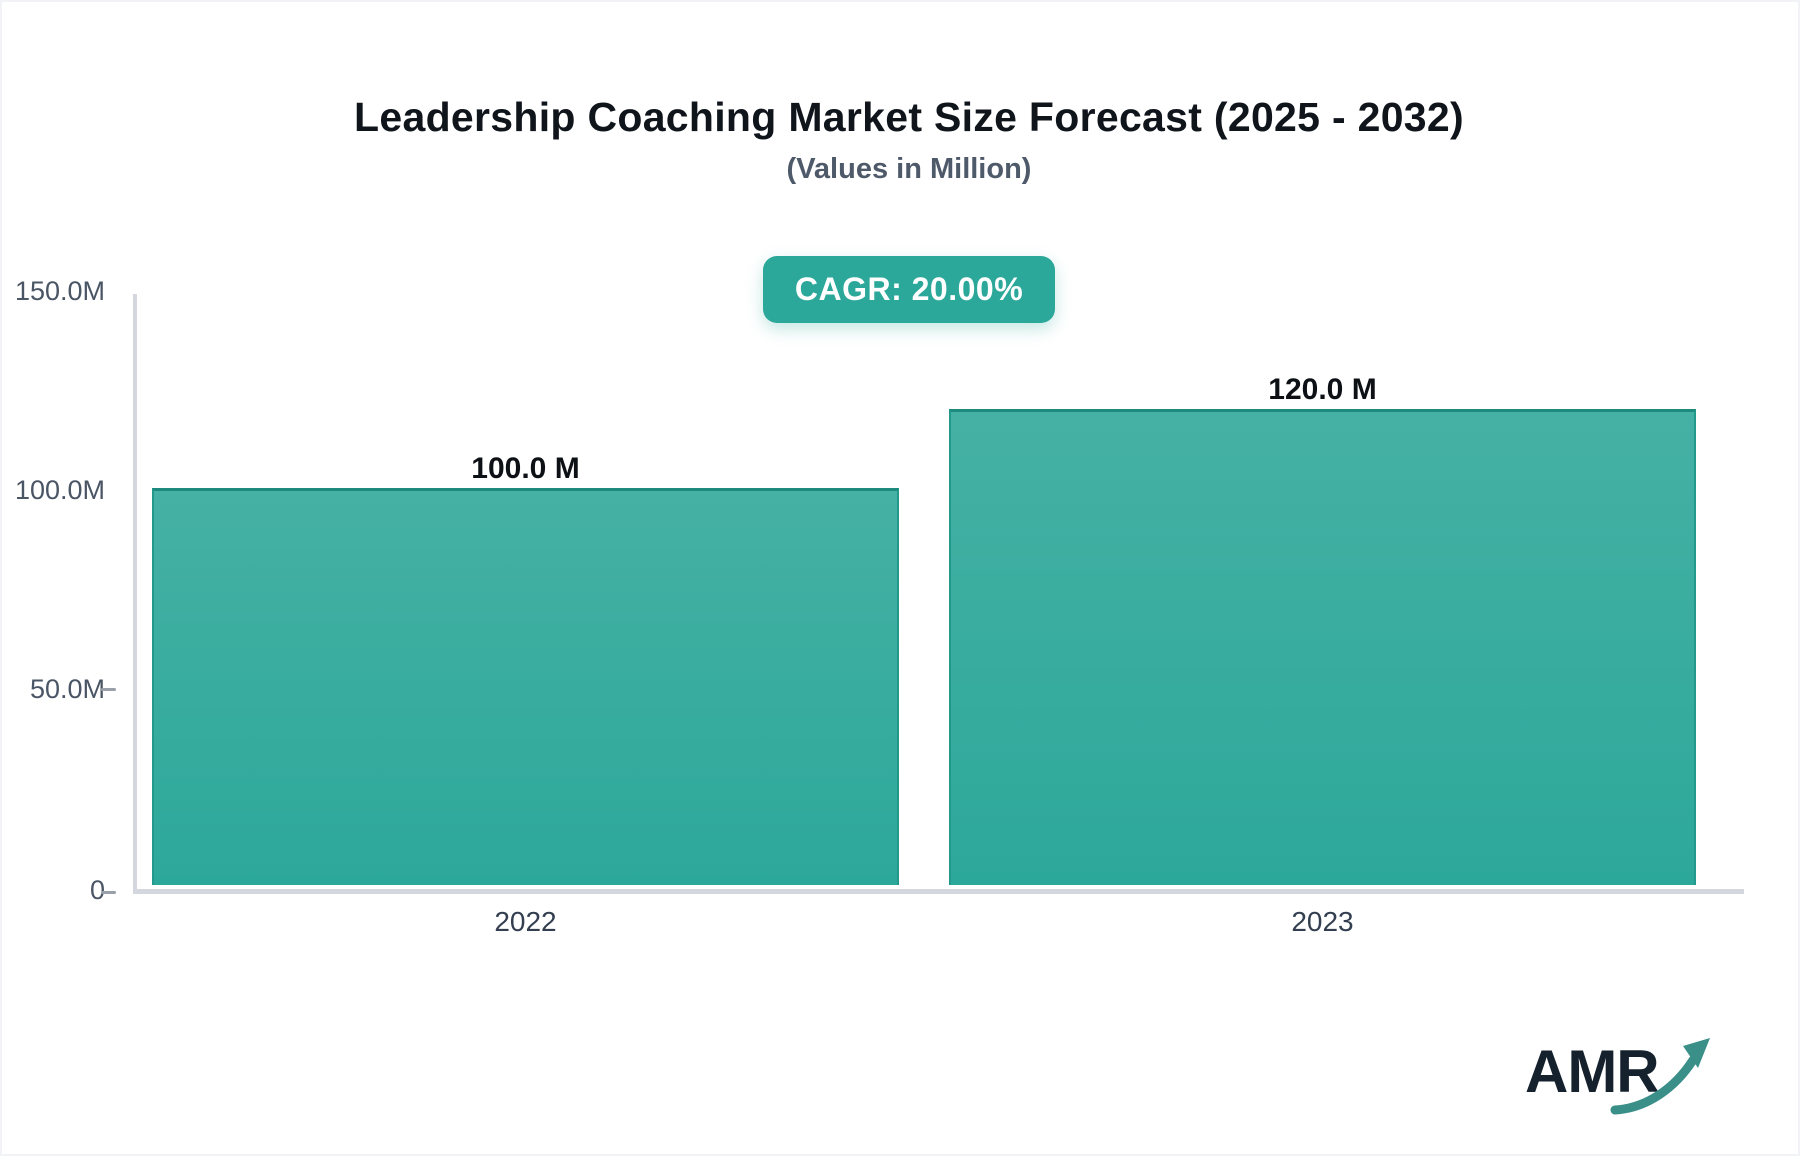  I want to click on amr-logo-arrowhead-icon, so click(1696, 1053).